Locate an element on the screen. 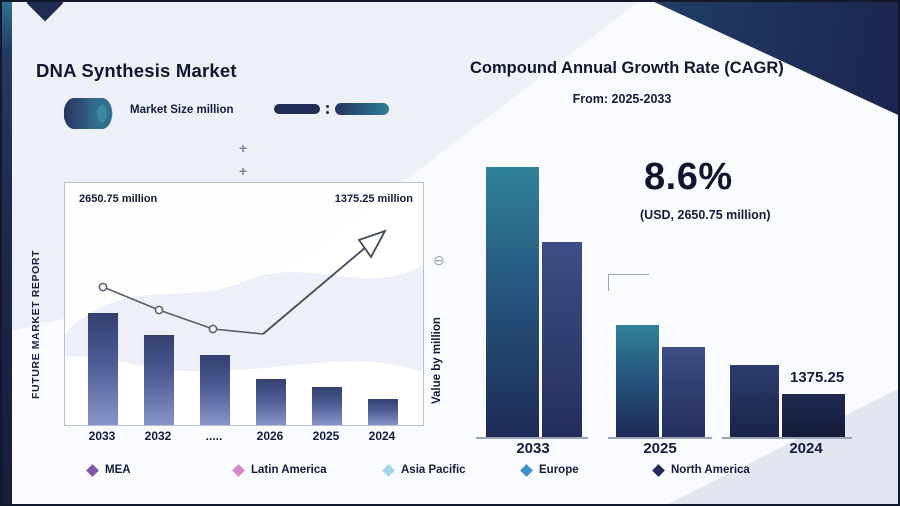  right-chart-value-annotation: 1375.25 is located at coordinates (817, 377).